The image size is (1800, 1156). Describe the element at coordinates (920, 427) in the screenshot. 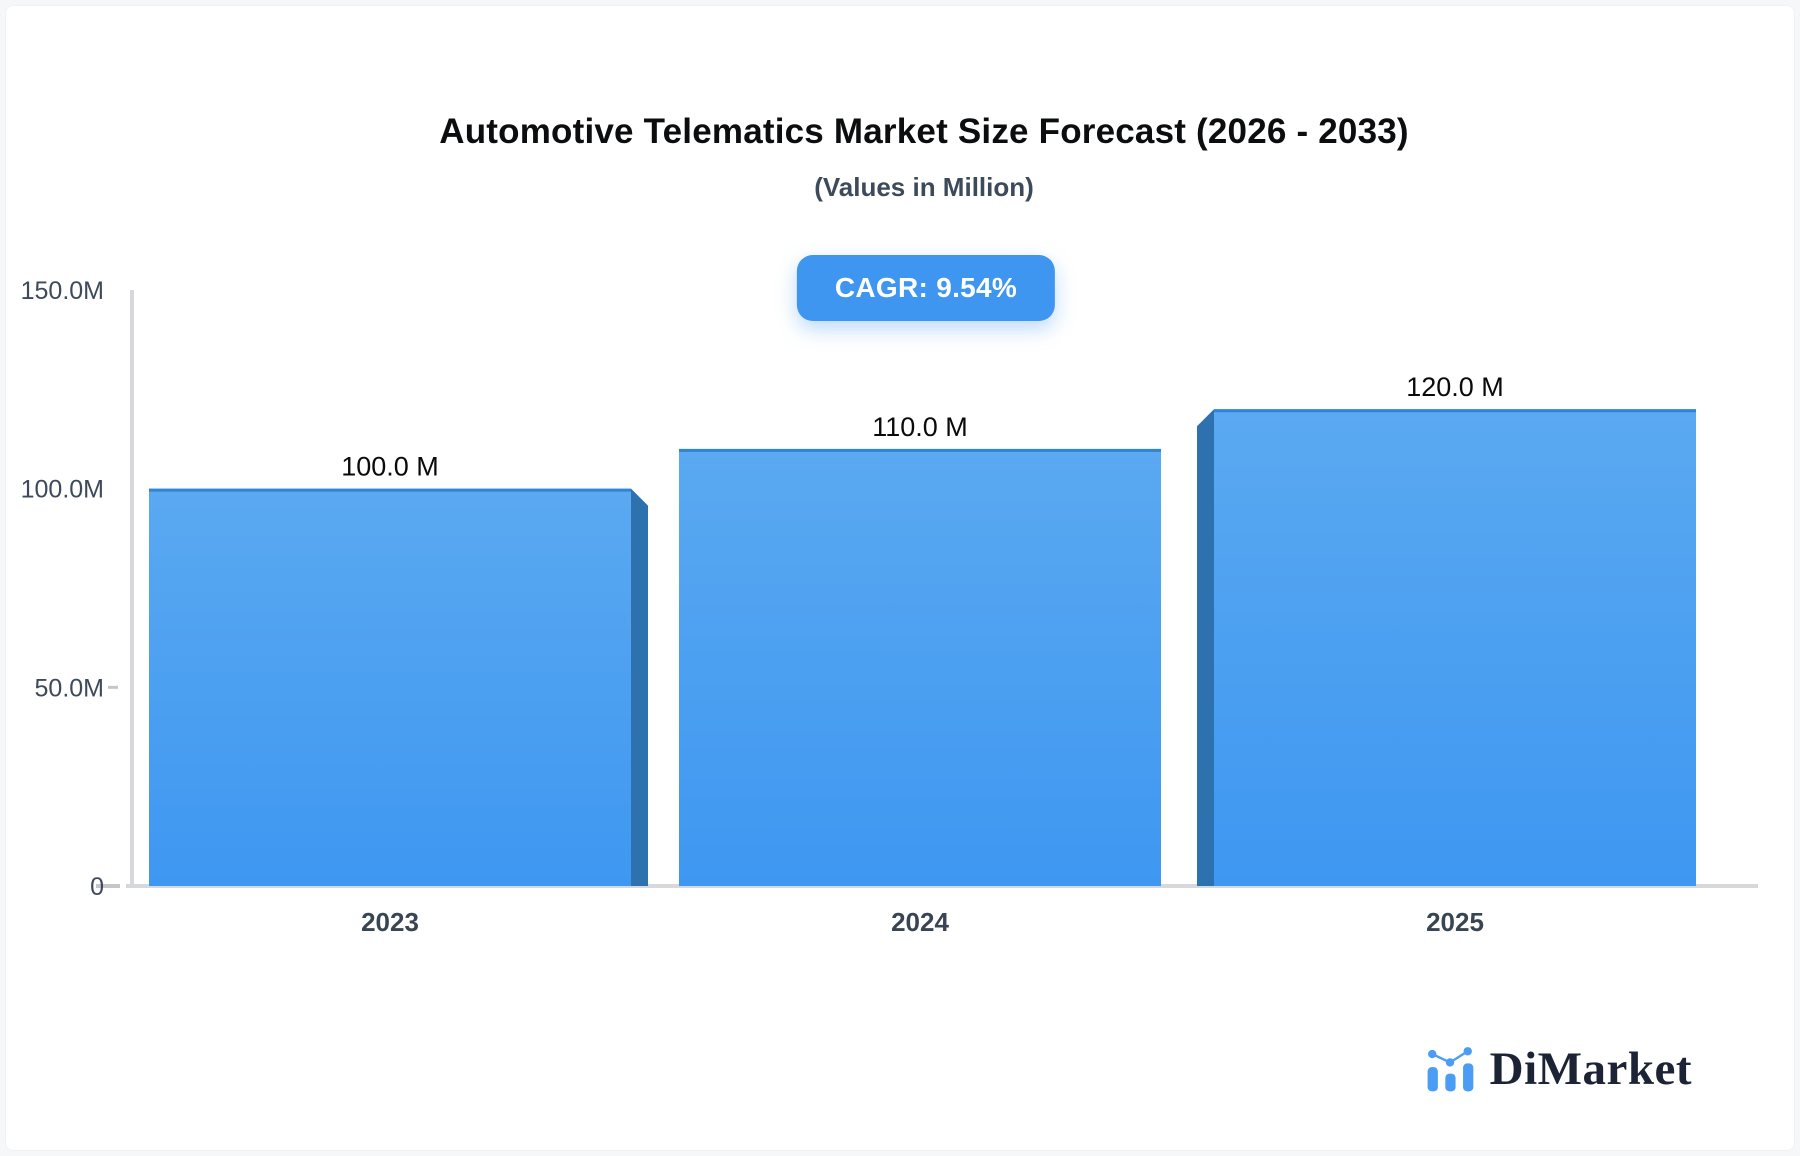

I see `bar-value-label: 110.0 M` at that location.